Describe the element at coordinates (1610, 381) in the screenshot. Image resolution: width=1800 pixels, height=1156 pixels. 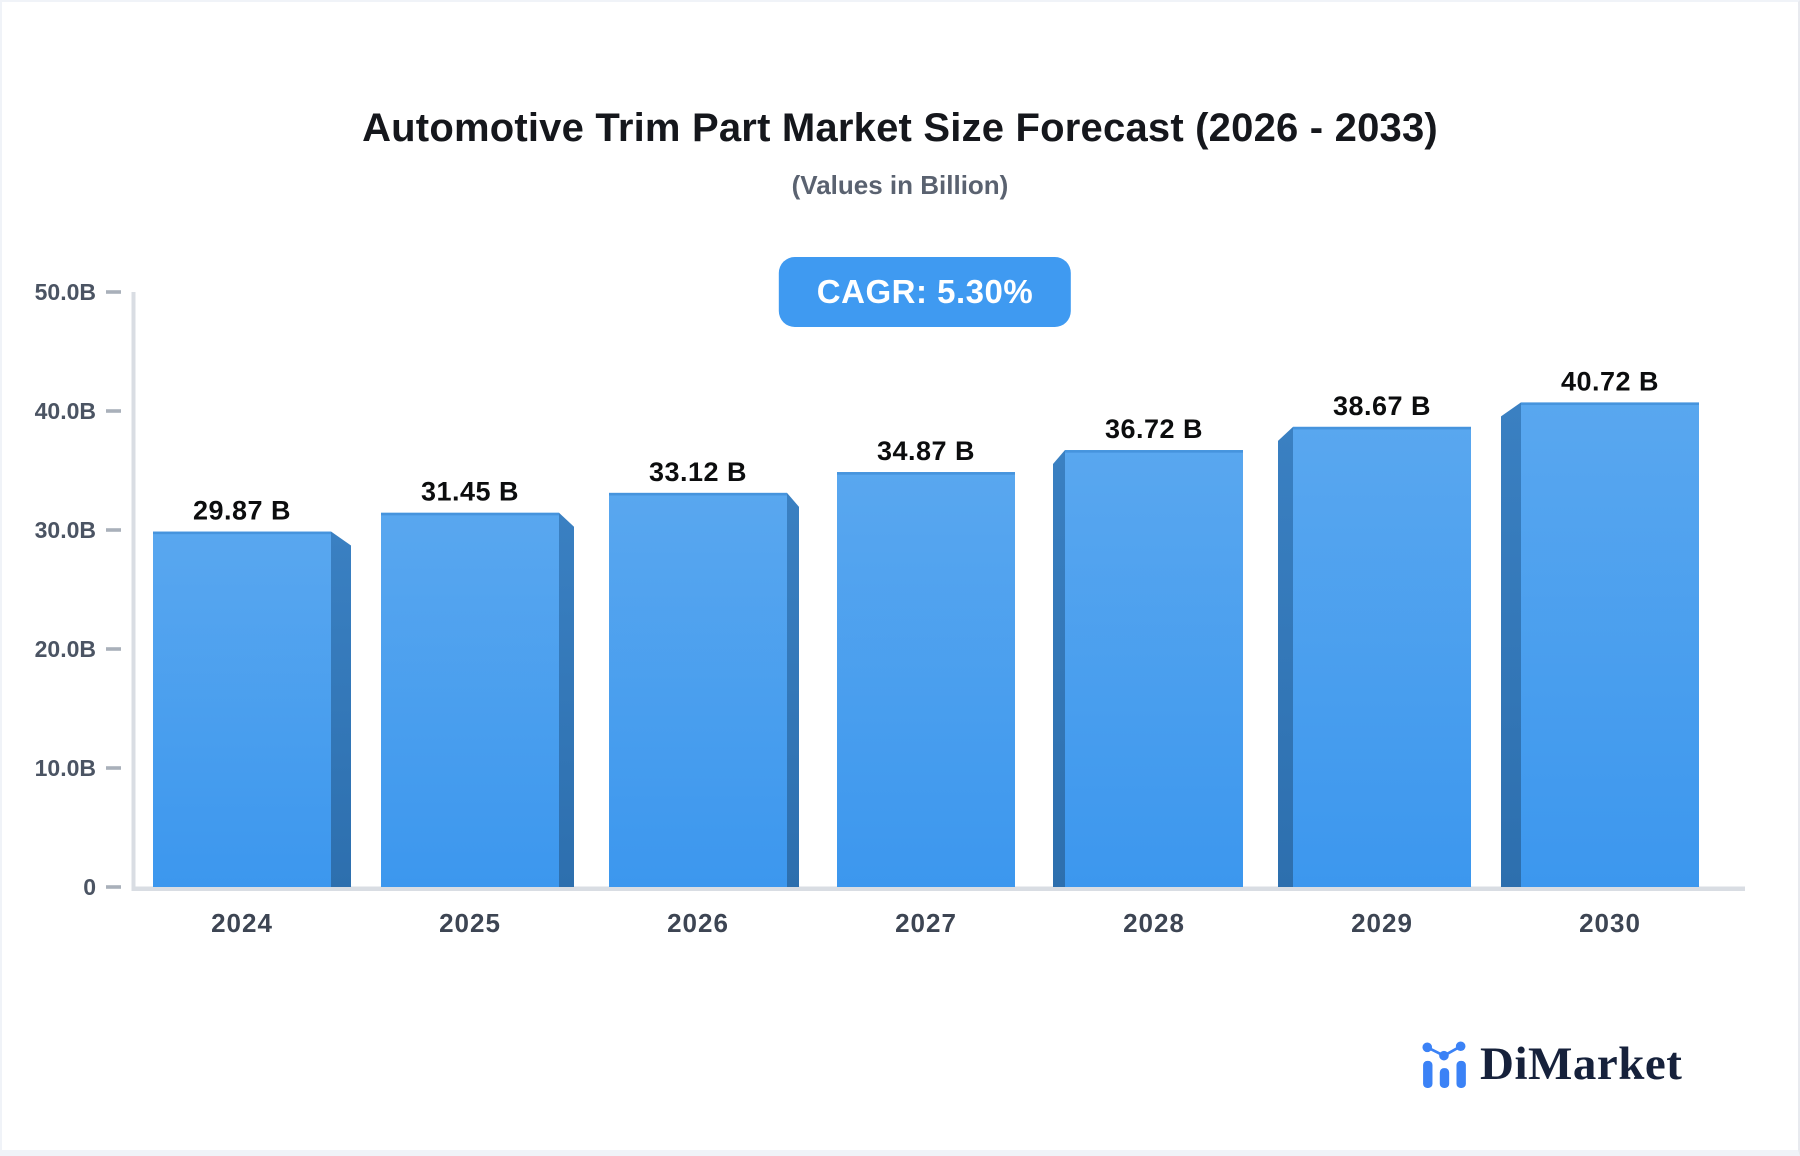
I see `bar-value-label: 40.72 B` at that location.